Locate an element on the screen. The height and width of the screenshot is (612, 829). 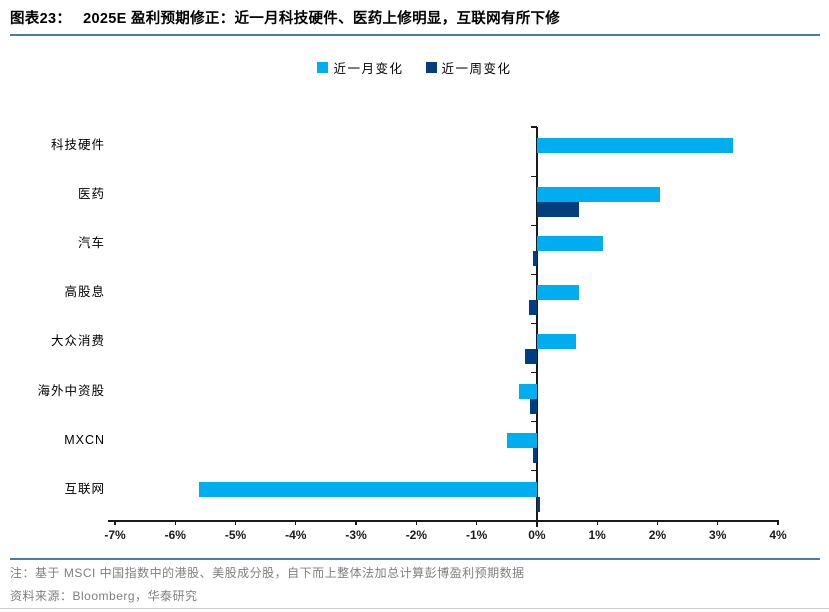
category-label-0: 科技硬件 is located at coordinates (77, 145).